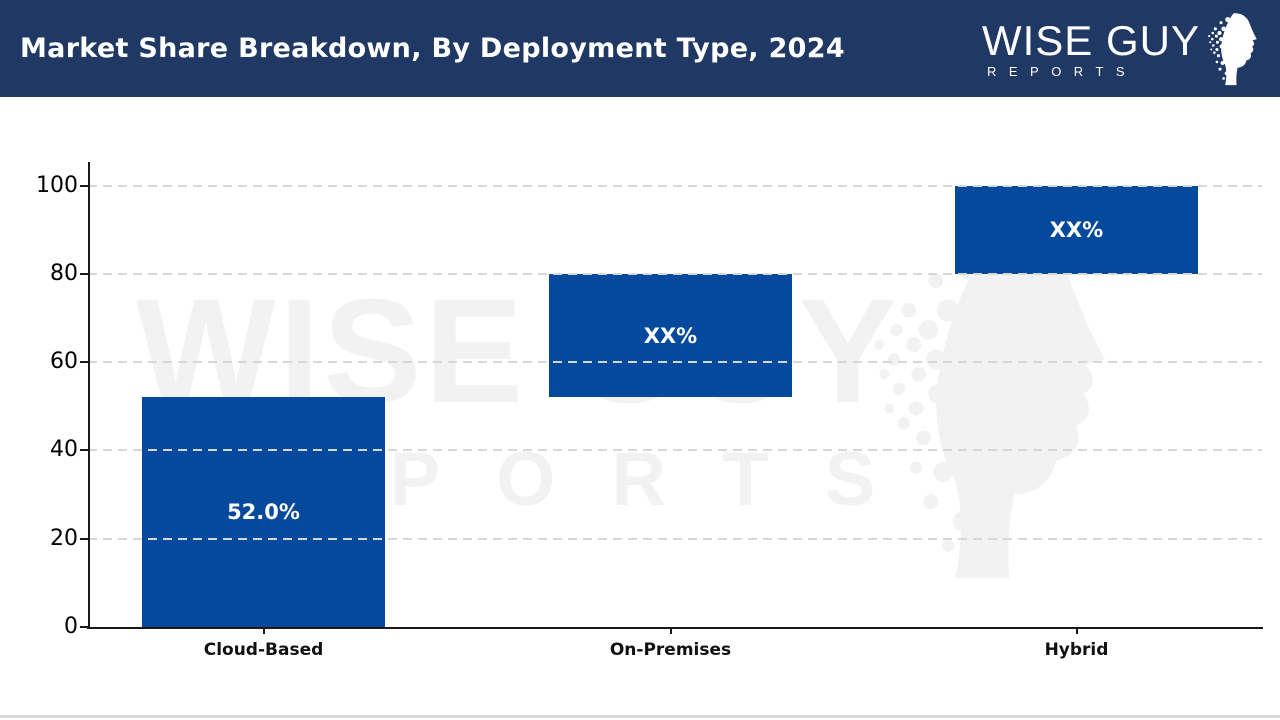 The image size is (1280, 720). I want to click on x-tick-mark-cloud-based, so click(263, 630).